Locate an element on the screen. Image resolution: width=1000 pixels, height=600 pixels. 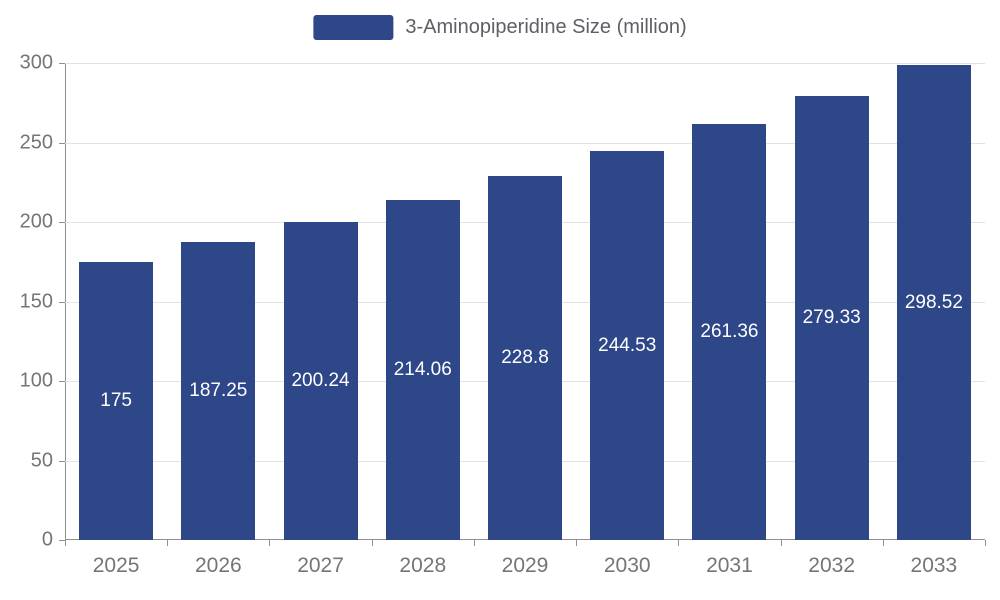
x-tick-label: 2029 is located at coordinates (525, 565).